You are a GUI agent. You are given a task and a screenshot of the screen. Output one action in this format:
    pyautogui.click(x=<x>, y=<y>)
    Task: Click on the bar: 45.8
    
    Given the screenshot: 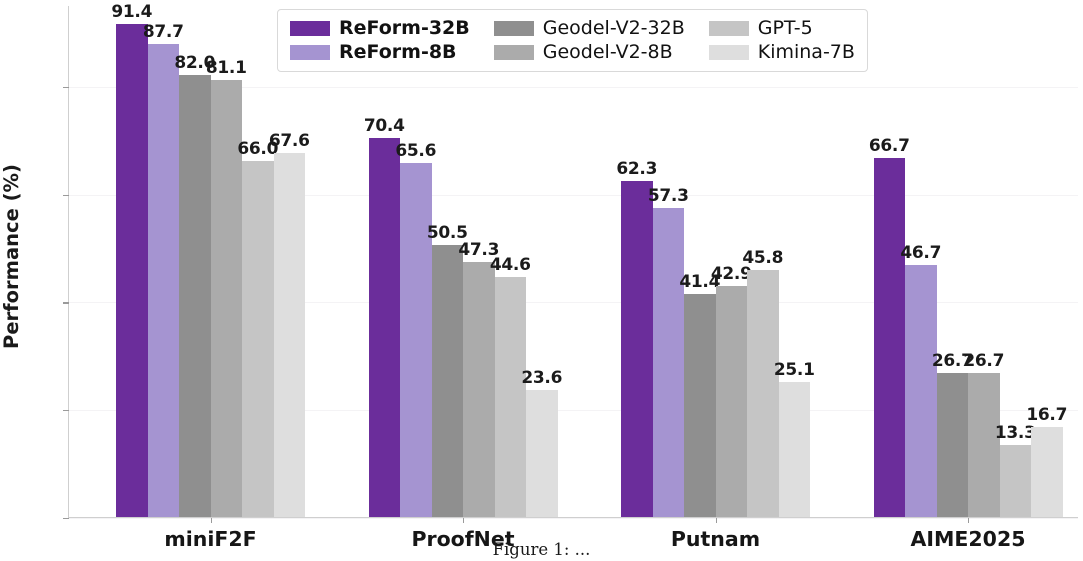 What is the action you would take?
    pyautogui.click(x=762, y=382)
    